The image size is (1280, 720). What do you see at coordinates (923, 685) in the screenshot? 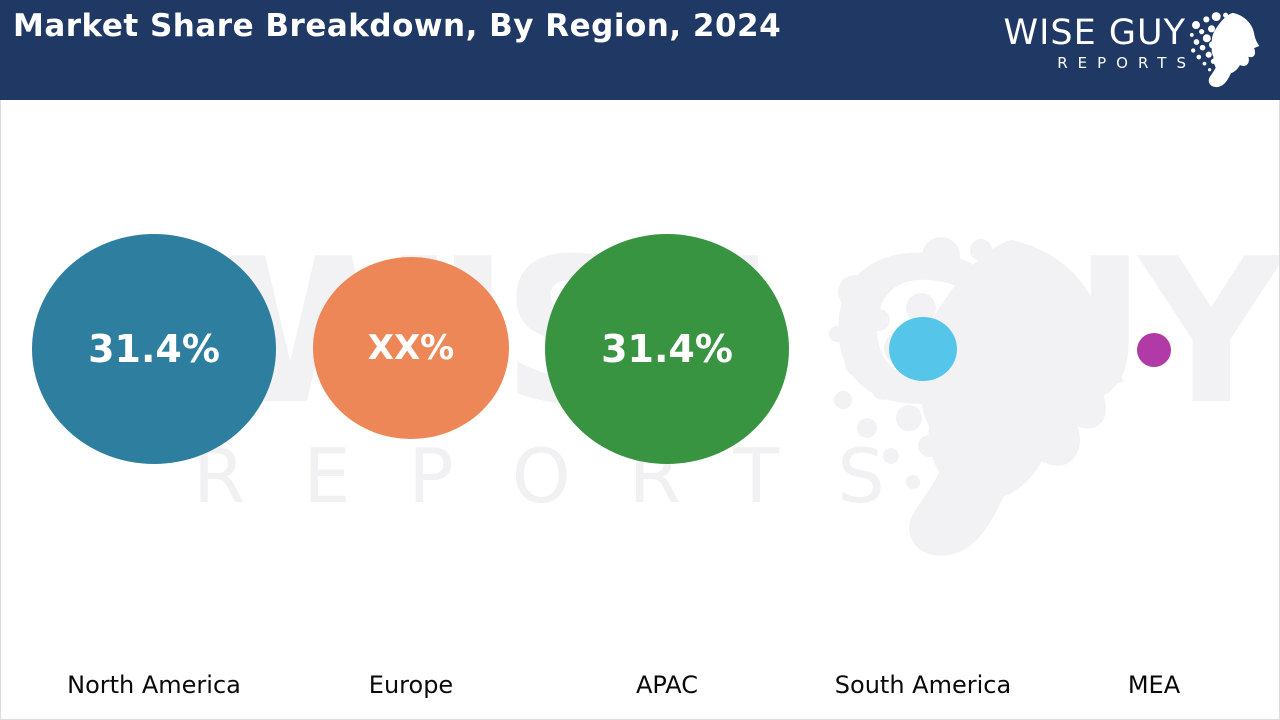
I see `category-label-south-america: South America` at bounding box center [923, 685].